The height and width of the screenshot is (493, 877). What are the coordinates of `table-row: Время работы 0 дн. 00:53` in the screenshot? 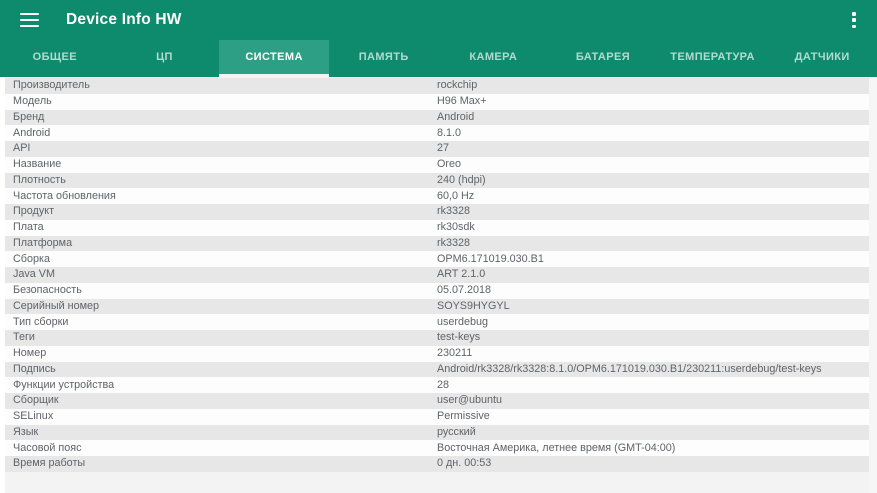 It's located at (437, 464).